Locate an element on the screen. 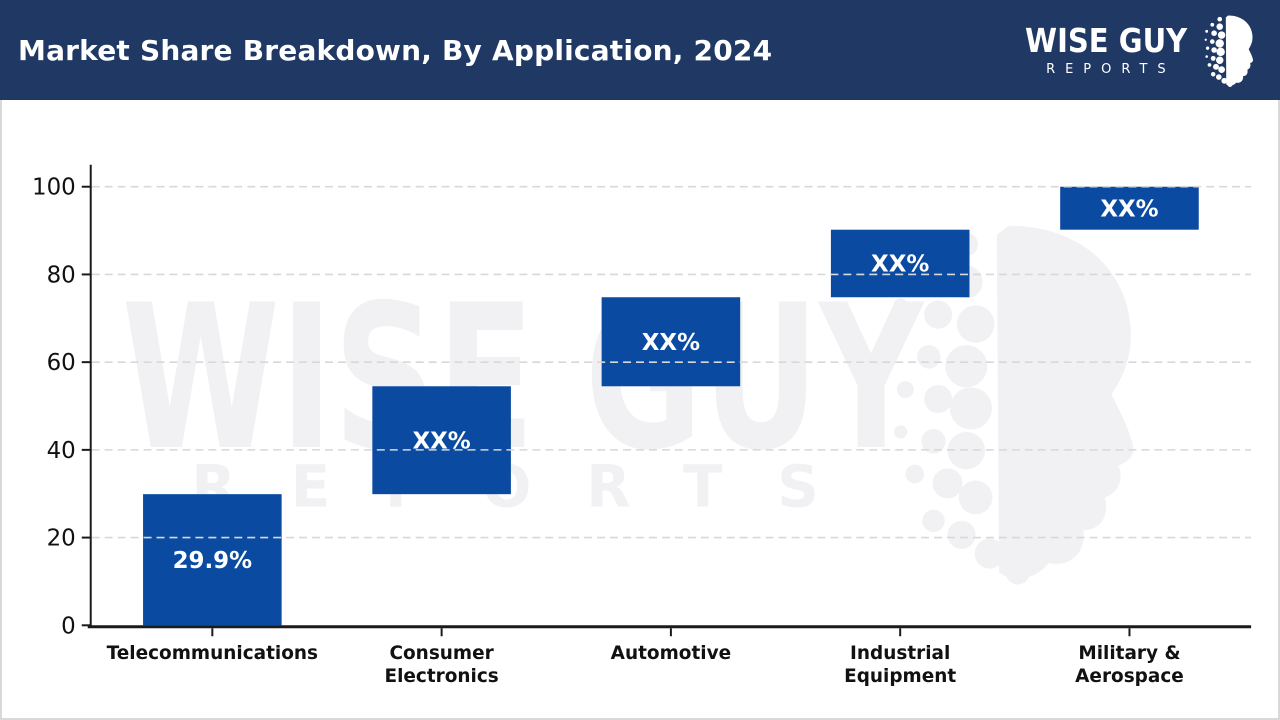 The width and height of the screenshot is (1280, 720). x-category-label-industrial-equipment: Industrial Equipment is located at coordinates (900, 665).